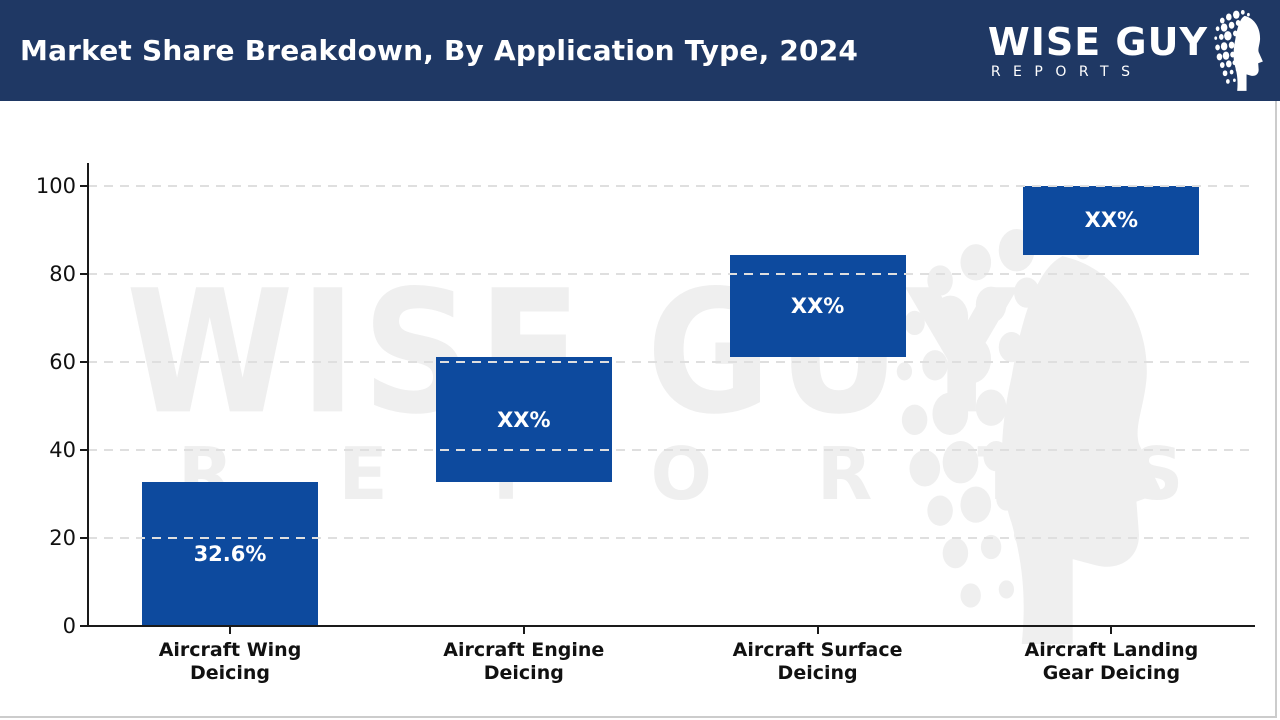 This screenshot has width=1280, height=720. Describe the element at coordinates (55, 185) in the screenshot. I see `y-tick-label: 100` at that location.